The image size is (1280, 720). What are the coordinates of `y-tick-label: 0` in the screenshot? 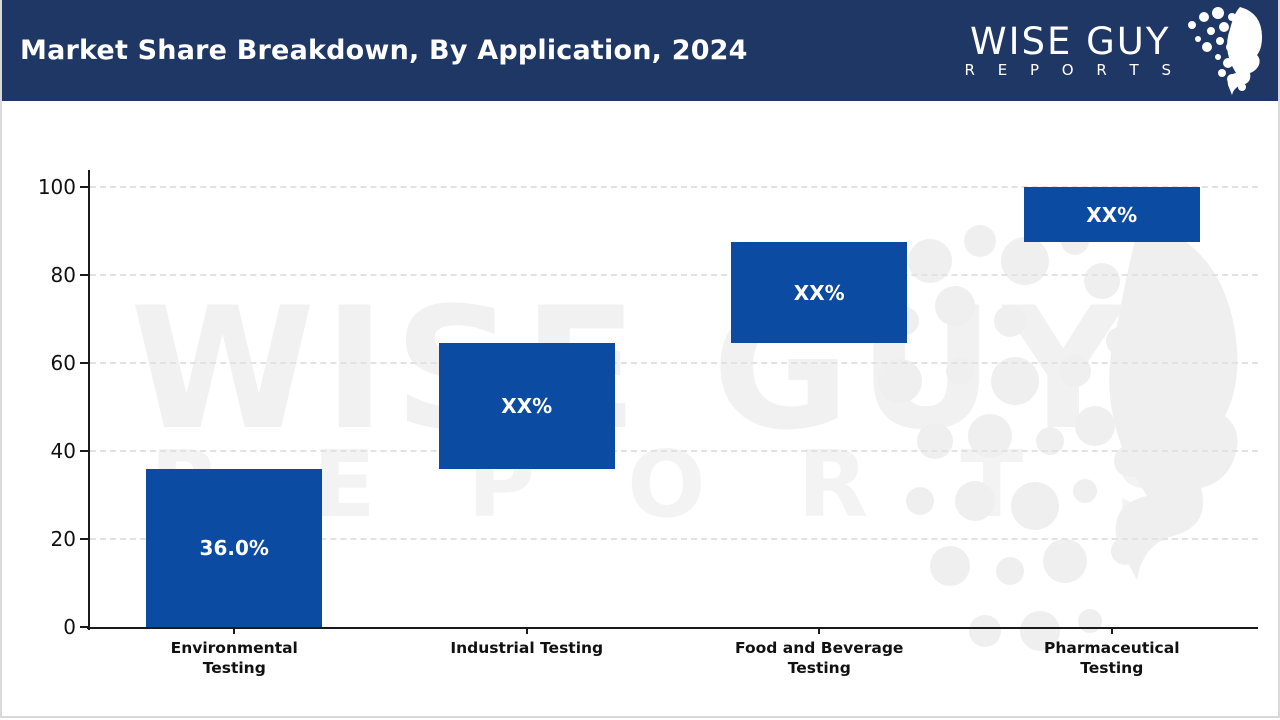 It's located at (69, 627).